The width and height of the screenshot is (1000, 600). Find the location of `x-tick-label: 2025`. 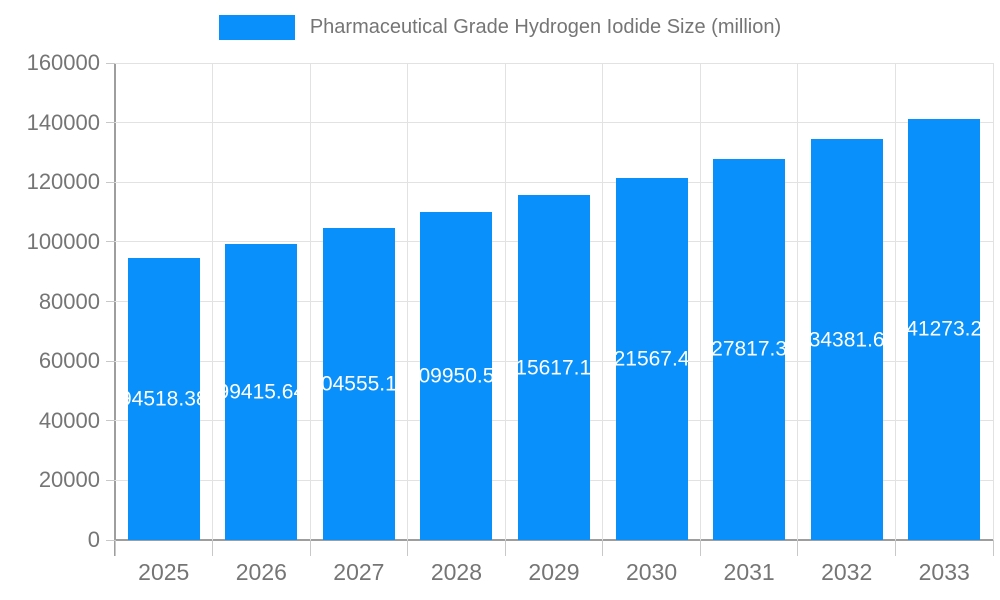

x-tick-label: 2025 is located at coordinates (164, 572).